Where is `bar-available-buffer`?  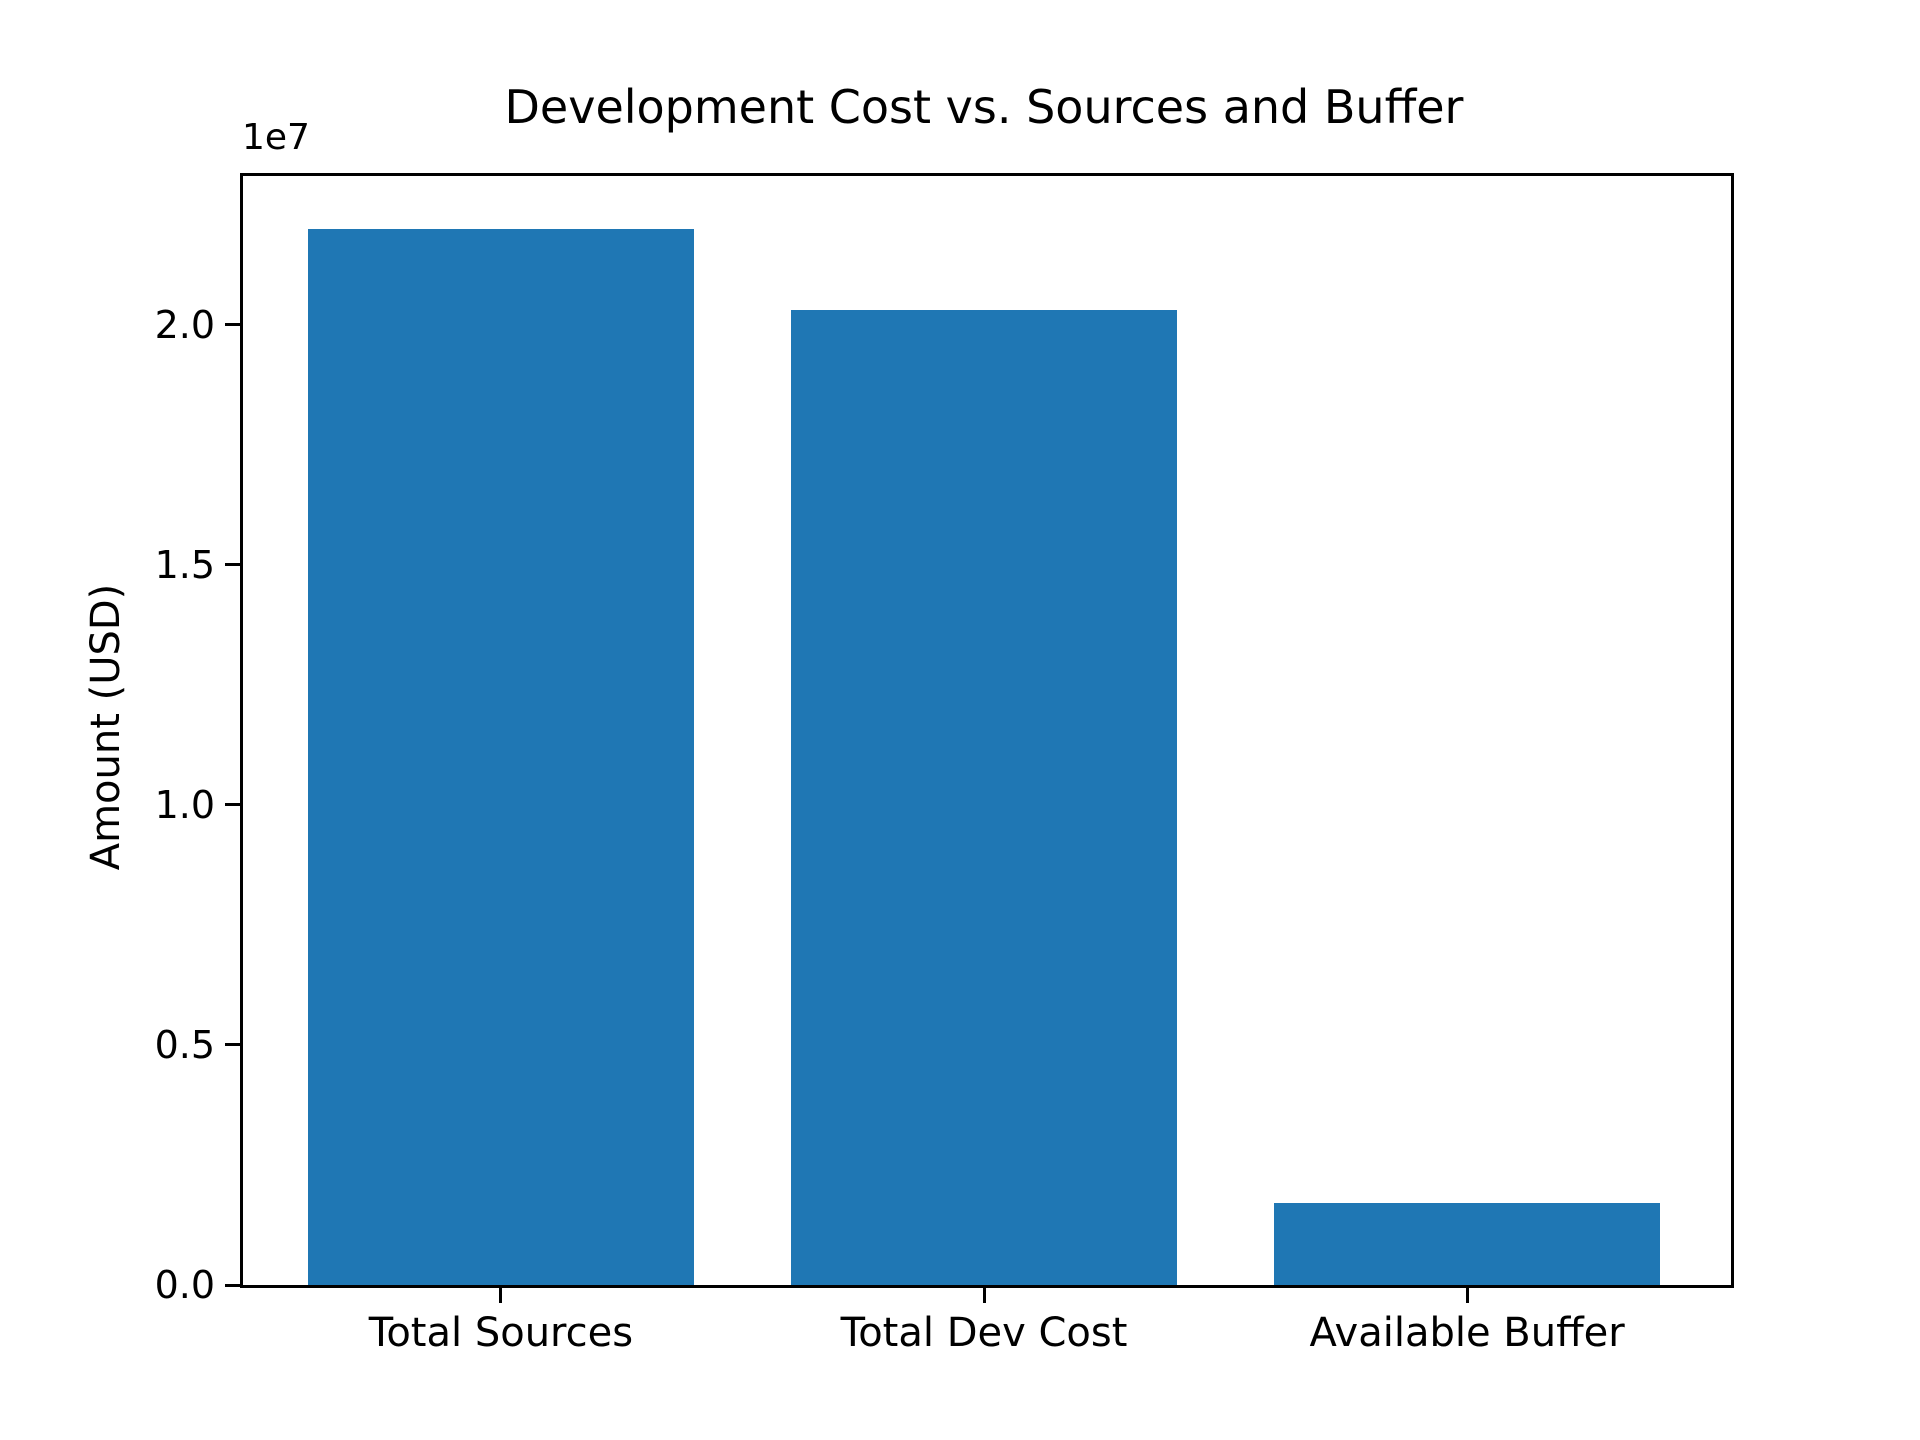
bar-available-buffer is located at coordinates (1467, 1244).